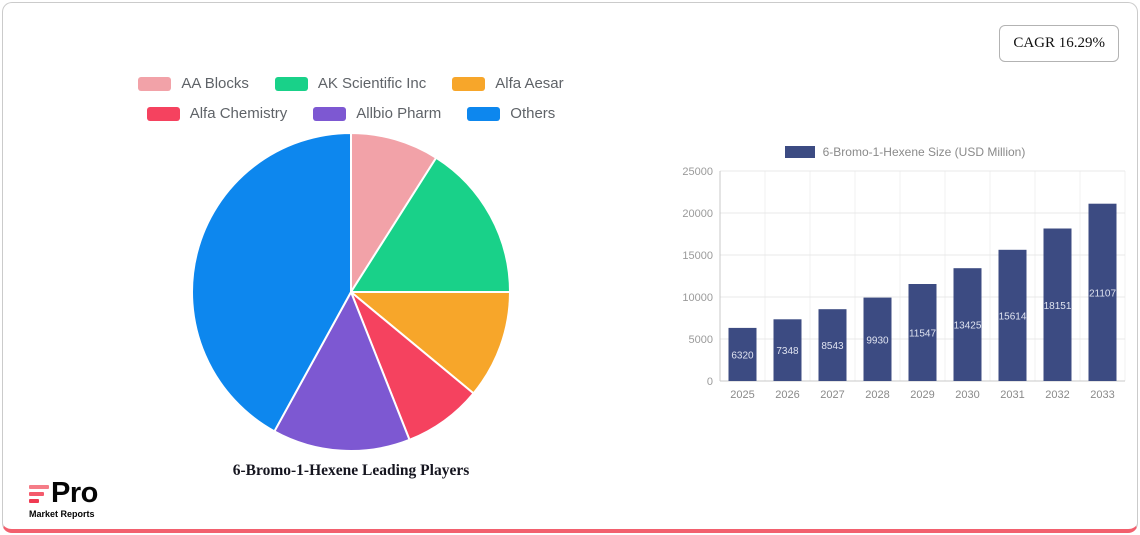 This screenshot has height=535, width=1140. I want to click on y-axis-tick: 5000, so click(701, 340).